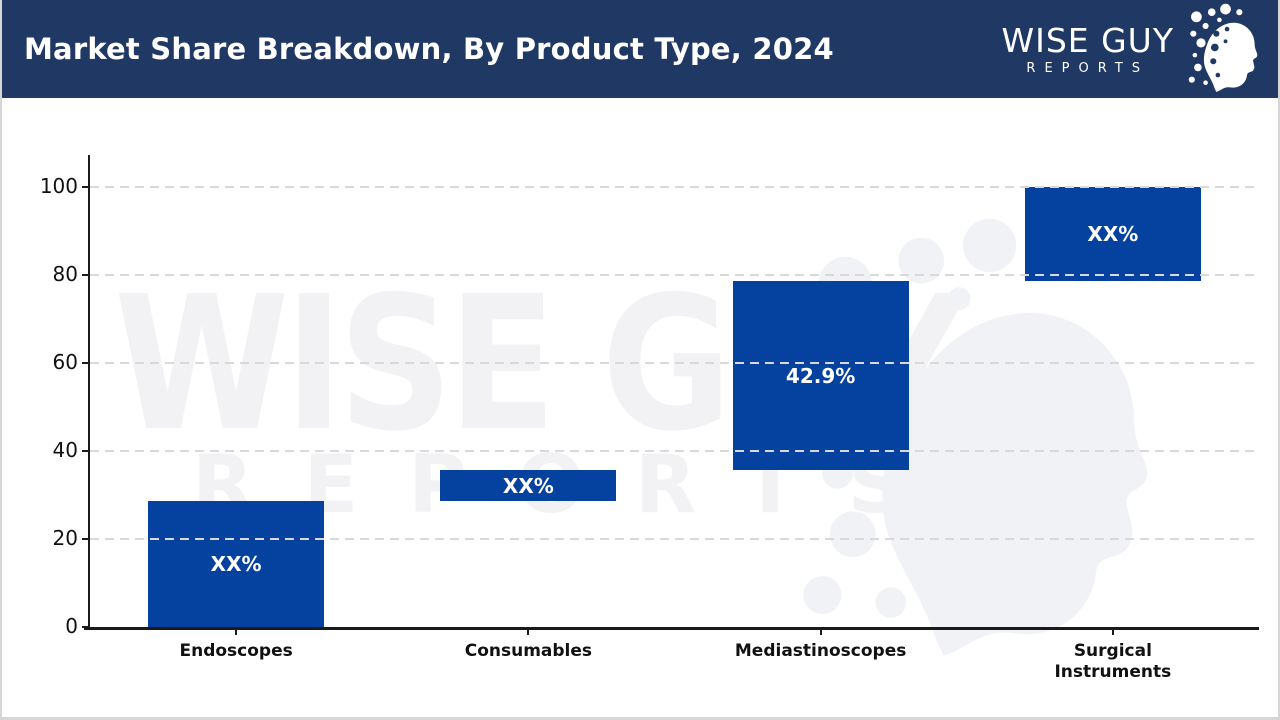 Image resolution: width=1280 pixels, height=720 pixels. I want to click on y-axis-tick-label: 20, so click(65, 538).